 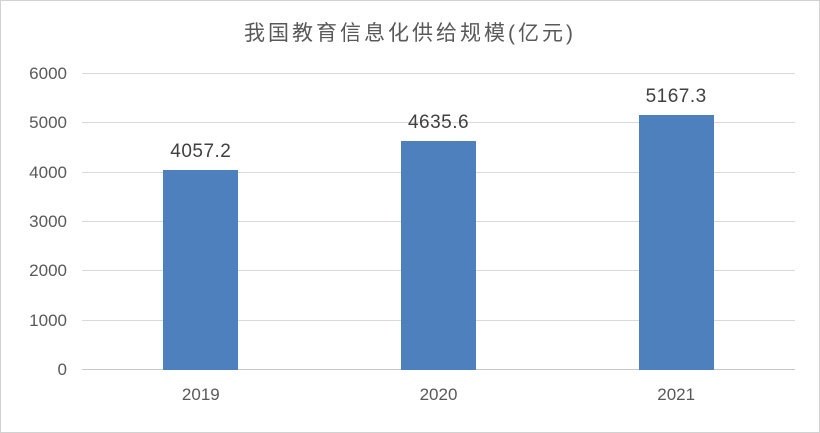 I want to click on y-axis-tick-label: 4000, so click(x=48, y=172).